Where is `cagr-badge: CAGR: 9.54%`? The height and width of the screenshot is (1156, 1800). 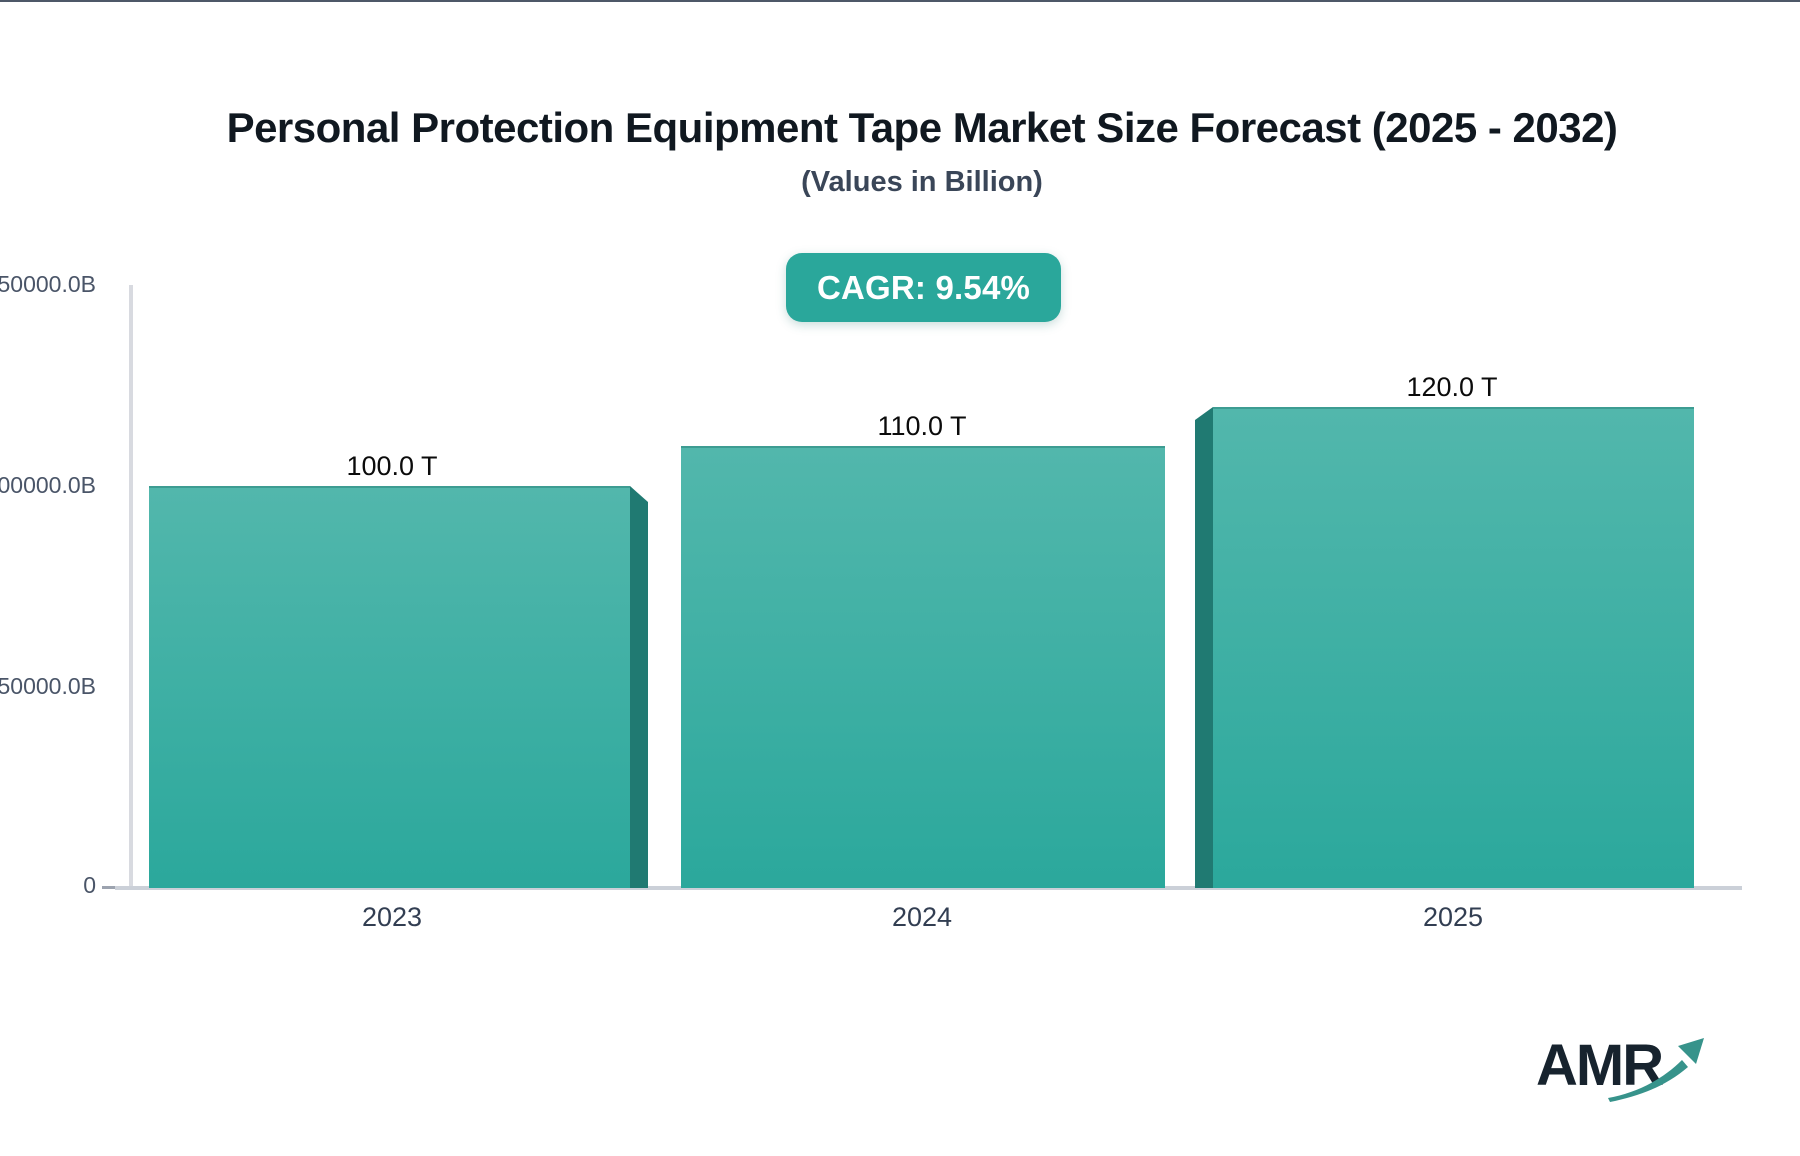 cagr-badge: CAGR: 9.54% is located at coordinates (923, 287).